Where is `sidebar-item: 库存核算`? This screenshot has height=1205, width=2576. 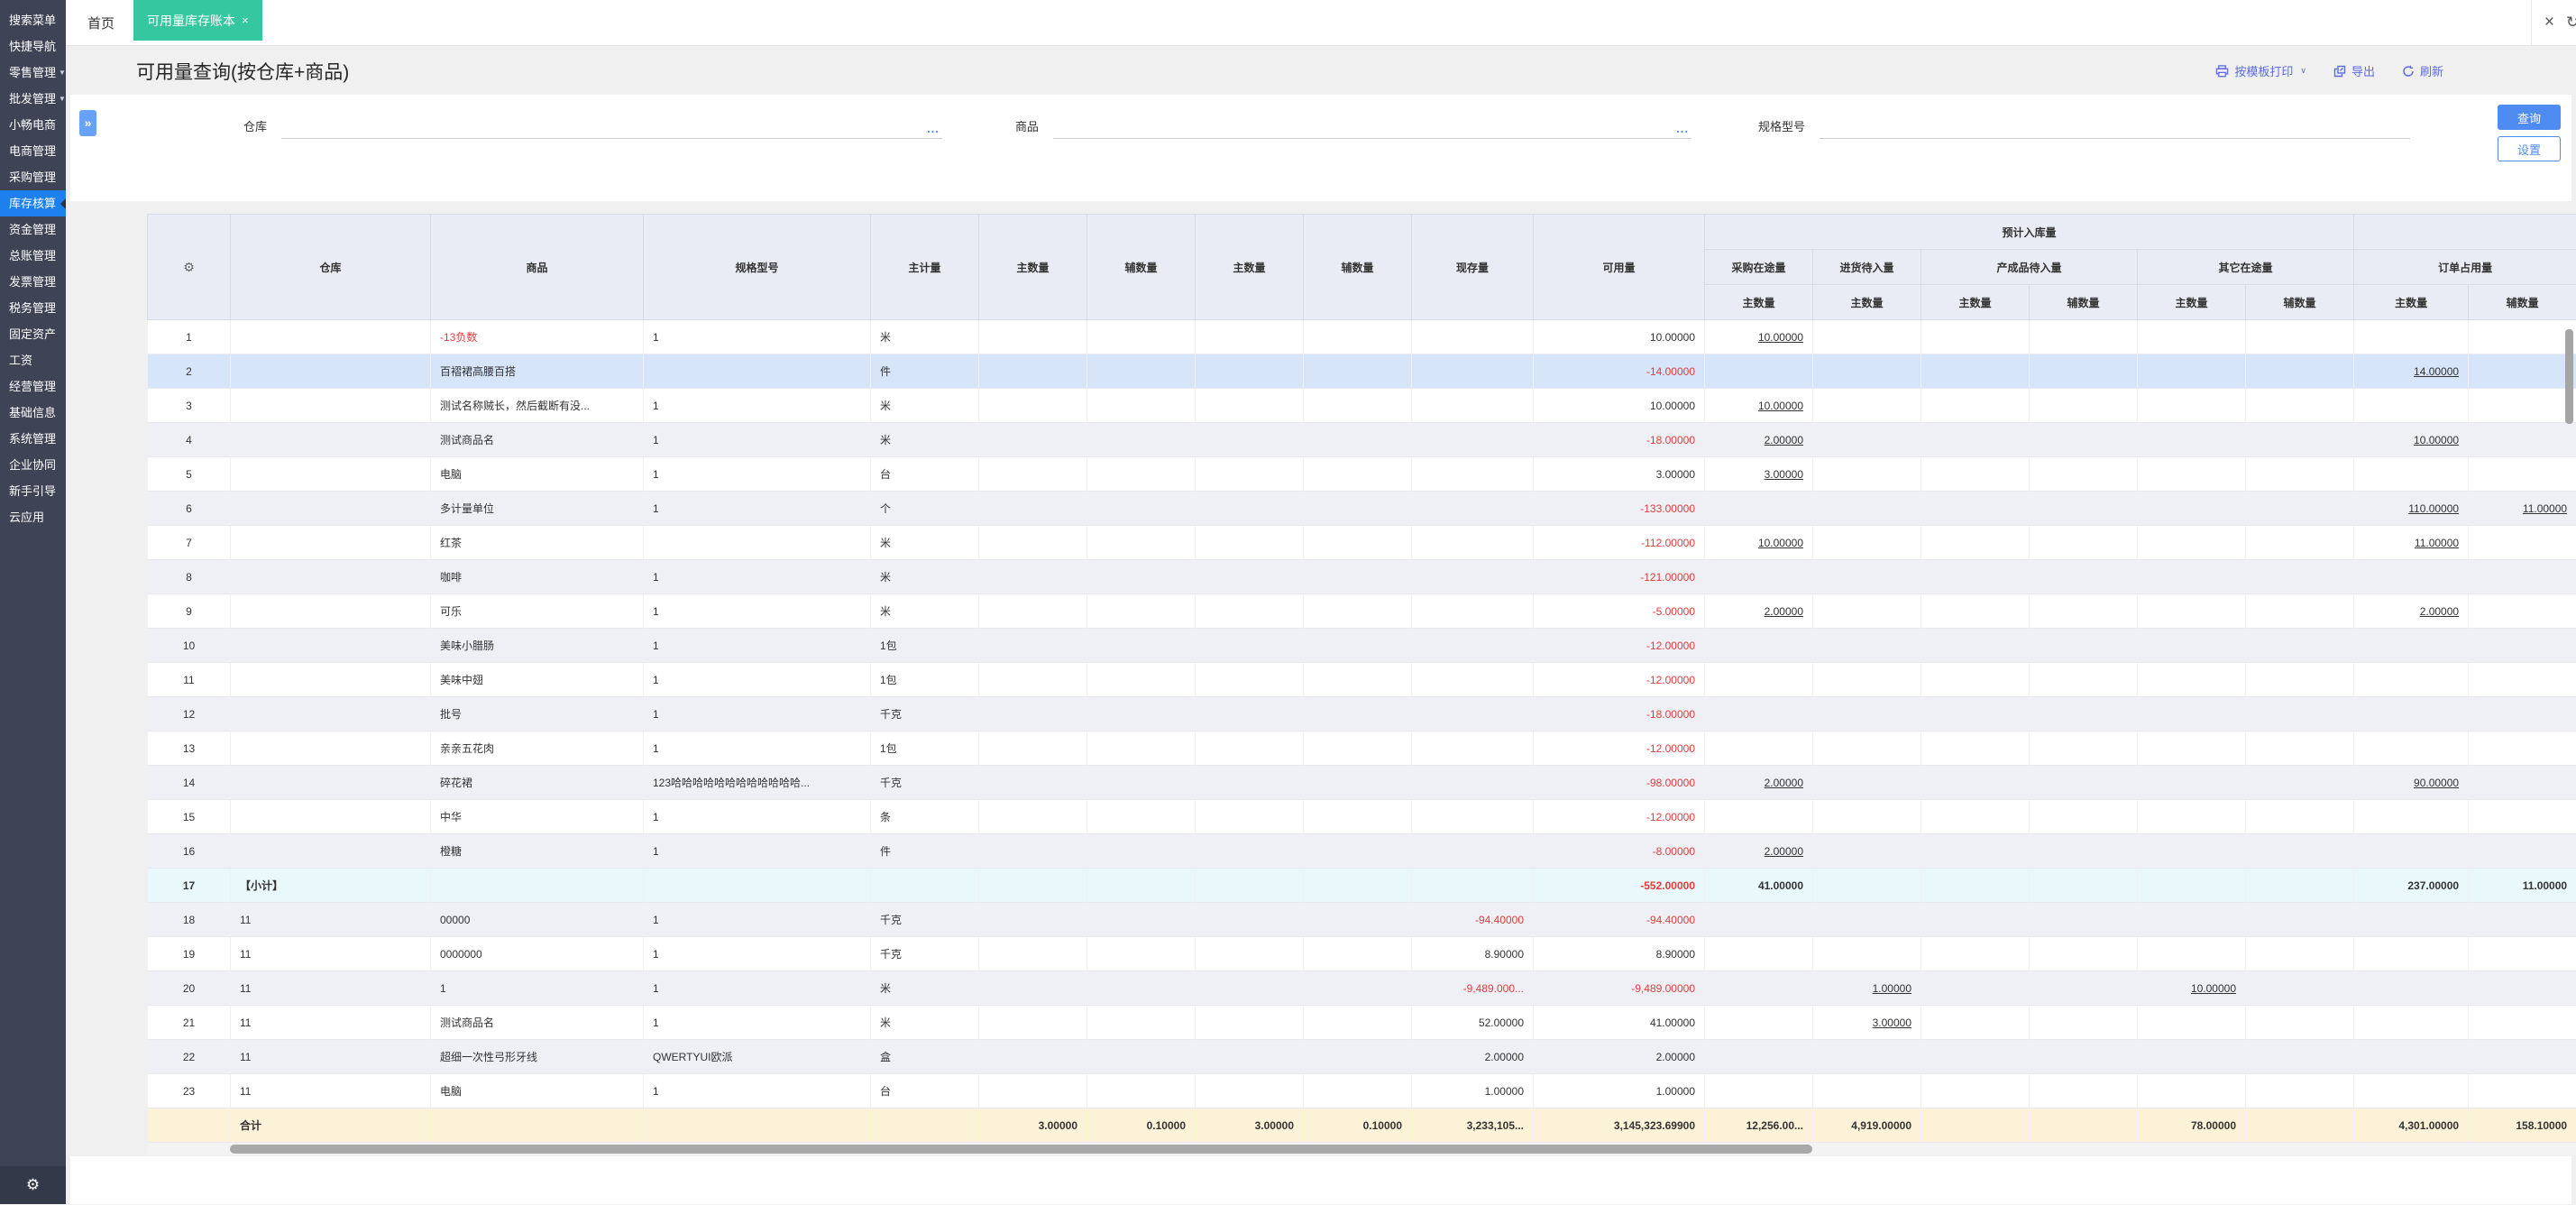 sidebar-item: 库存核算 is located at coordinates (33, 203).